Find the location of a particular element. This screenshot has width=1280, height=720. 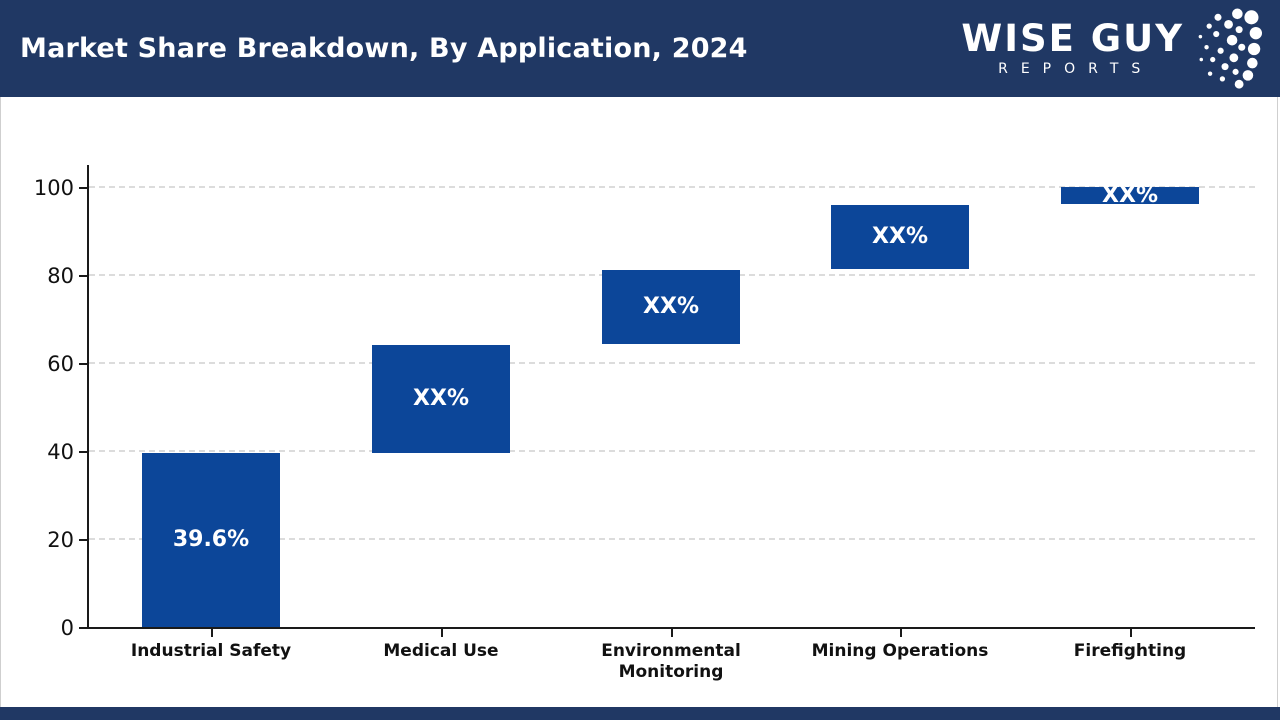

y-tick-label-80: 80 is located at coordinates (60, 276).